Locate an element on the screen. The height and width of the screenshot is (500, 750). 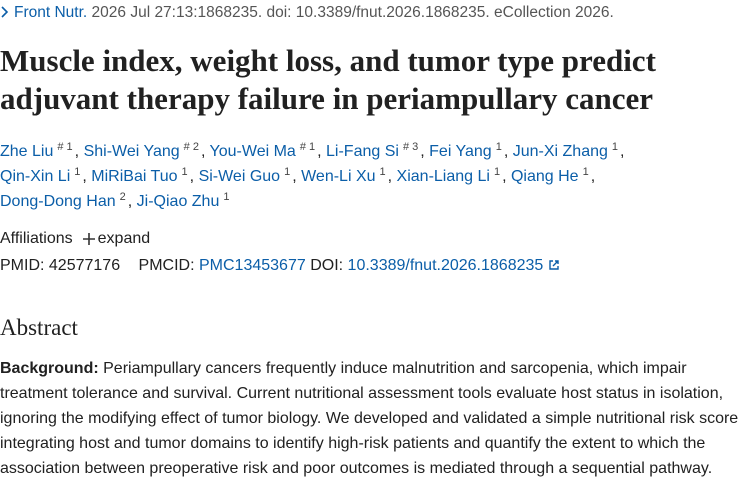
author: Qin-Xin Li 1, is located at coordinates (43, 176).